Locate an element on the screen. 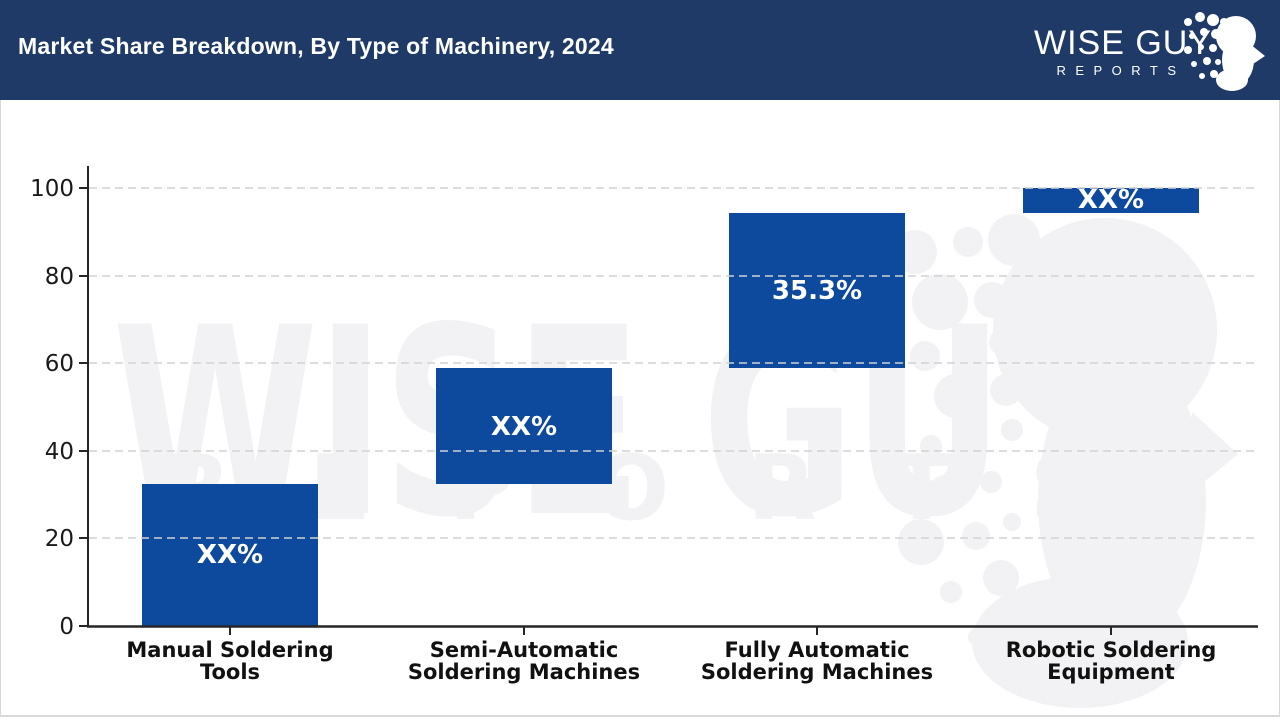  logo-subtitle: REPORTS is located at coordinates (1121, 70).